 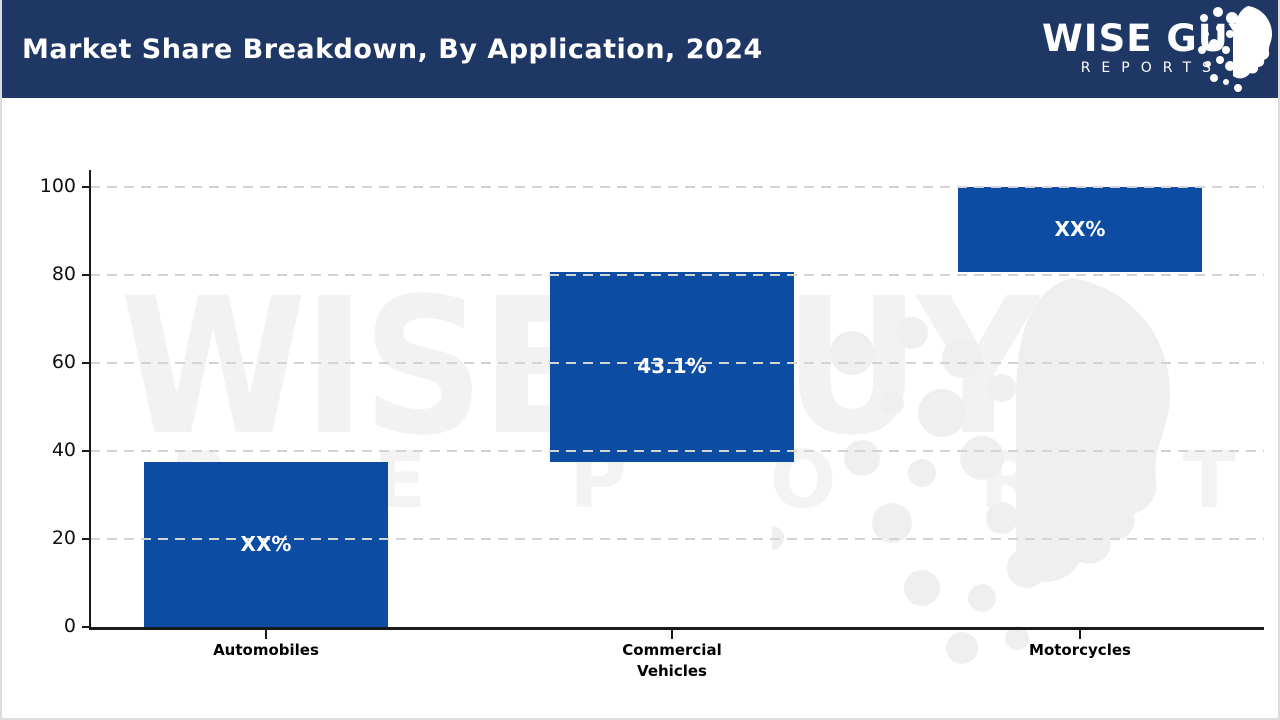 I want to click on y-tick-label: 100, so click(x=57, y=186).